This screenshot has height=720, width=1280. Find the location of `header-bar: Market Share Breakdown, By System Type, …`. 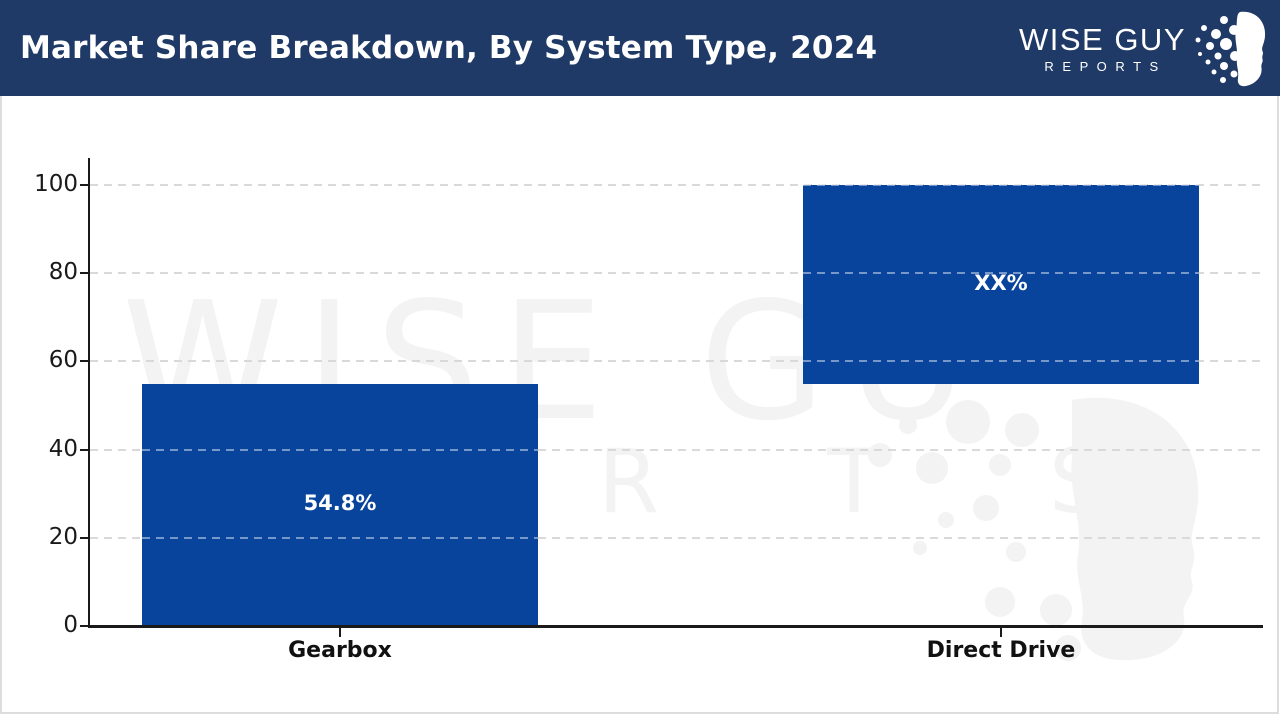

header-bar: Market Share Breakdown, By System Type, … is located at coordinates (640, 48).